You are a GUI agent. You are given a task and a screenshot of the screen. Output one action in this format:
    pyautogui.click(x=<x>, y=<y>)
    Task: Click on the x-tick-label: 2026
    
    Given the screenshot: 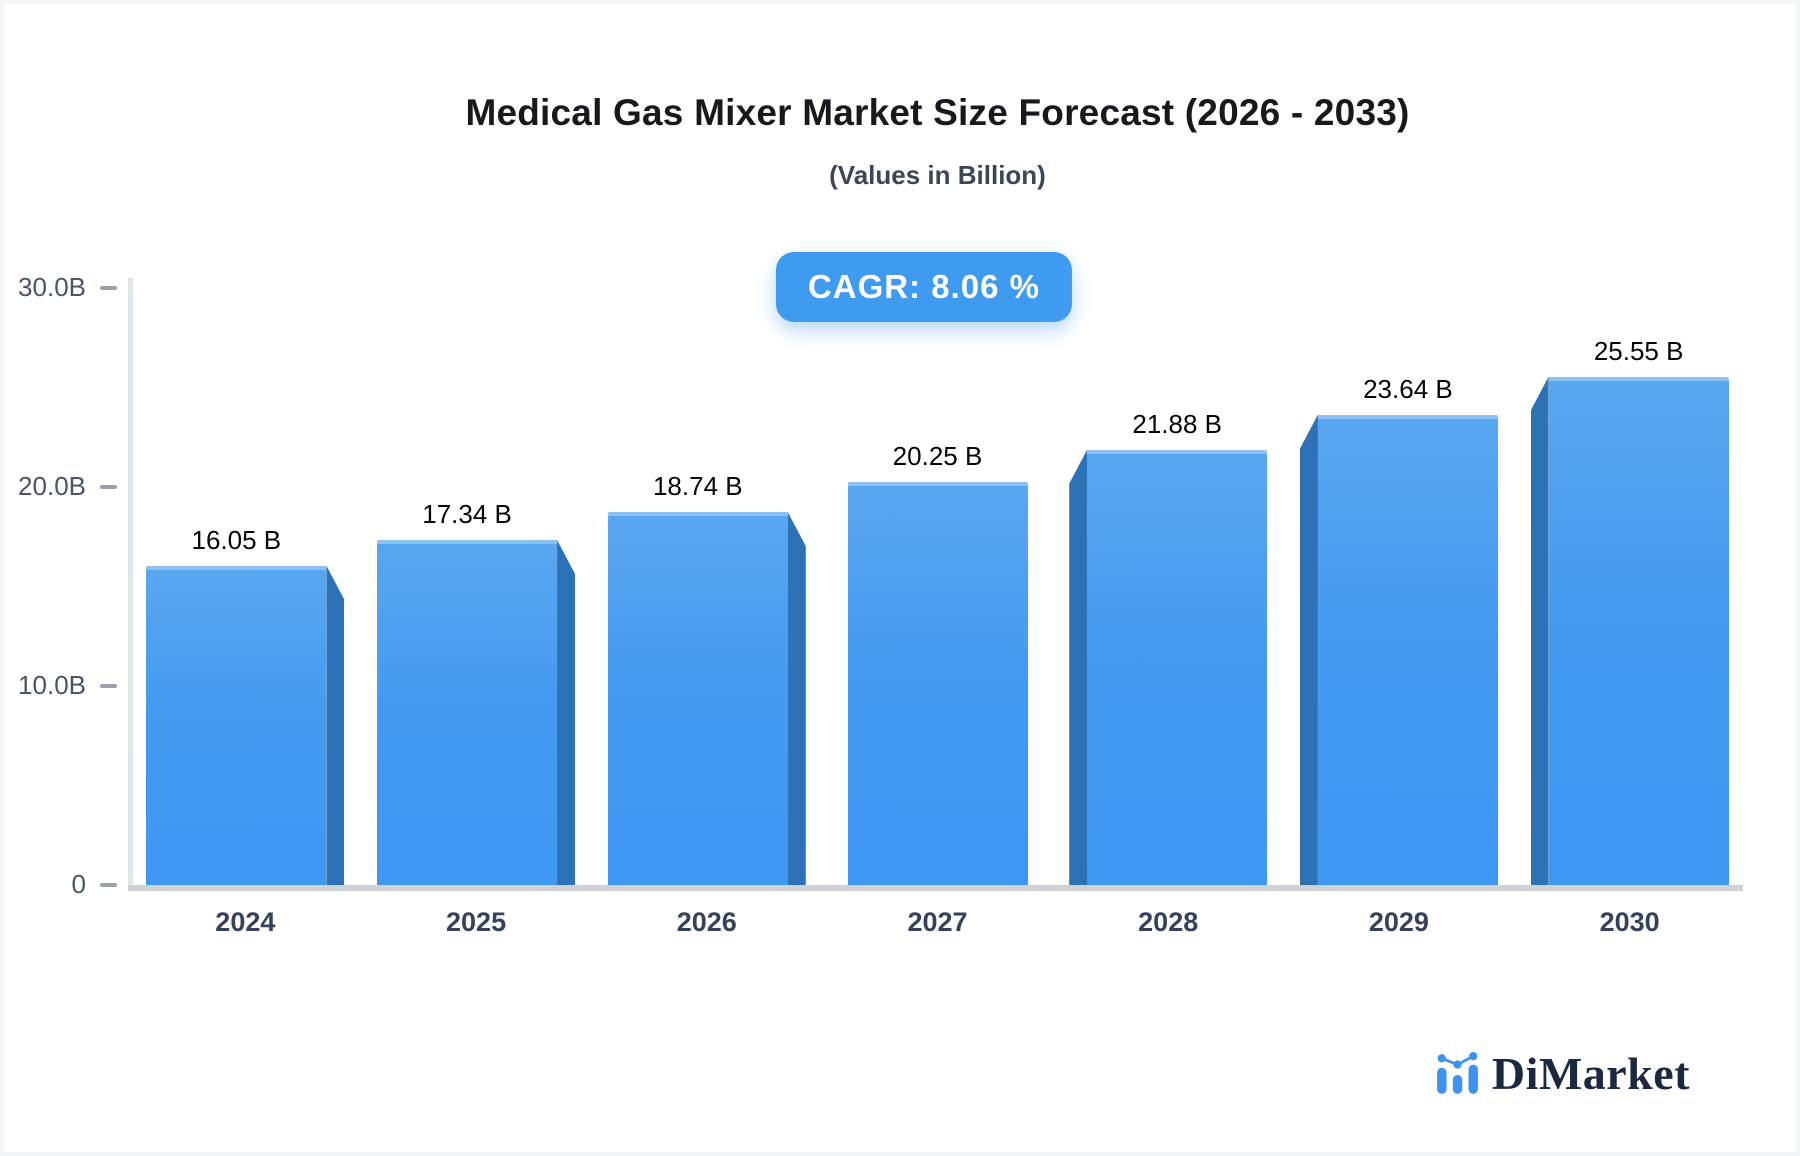 What is the action you would take?
    pyautogui.click(x=706, y=922)
    